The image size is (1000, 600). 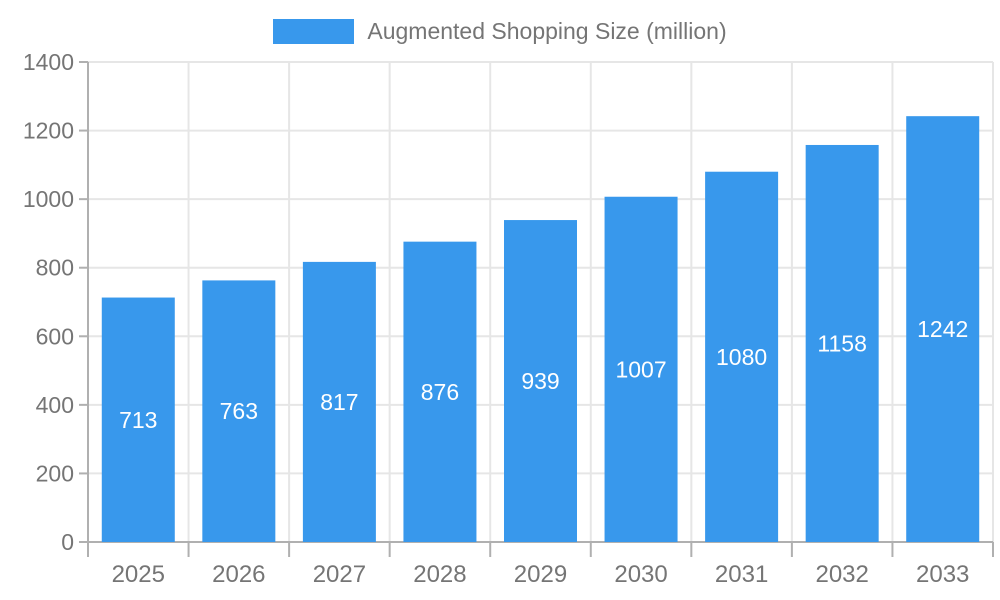 What do you see at coordinates (547, 30) in the screenshot?
I see `legend-label: Augmented Shopping Size (million)` at bounding box center [547, 30].